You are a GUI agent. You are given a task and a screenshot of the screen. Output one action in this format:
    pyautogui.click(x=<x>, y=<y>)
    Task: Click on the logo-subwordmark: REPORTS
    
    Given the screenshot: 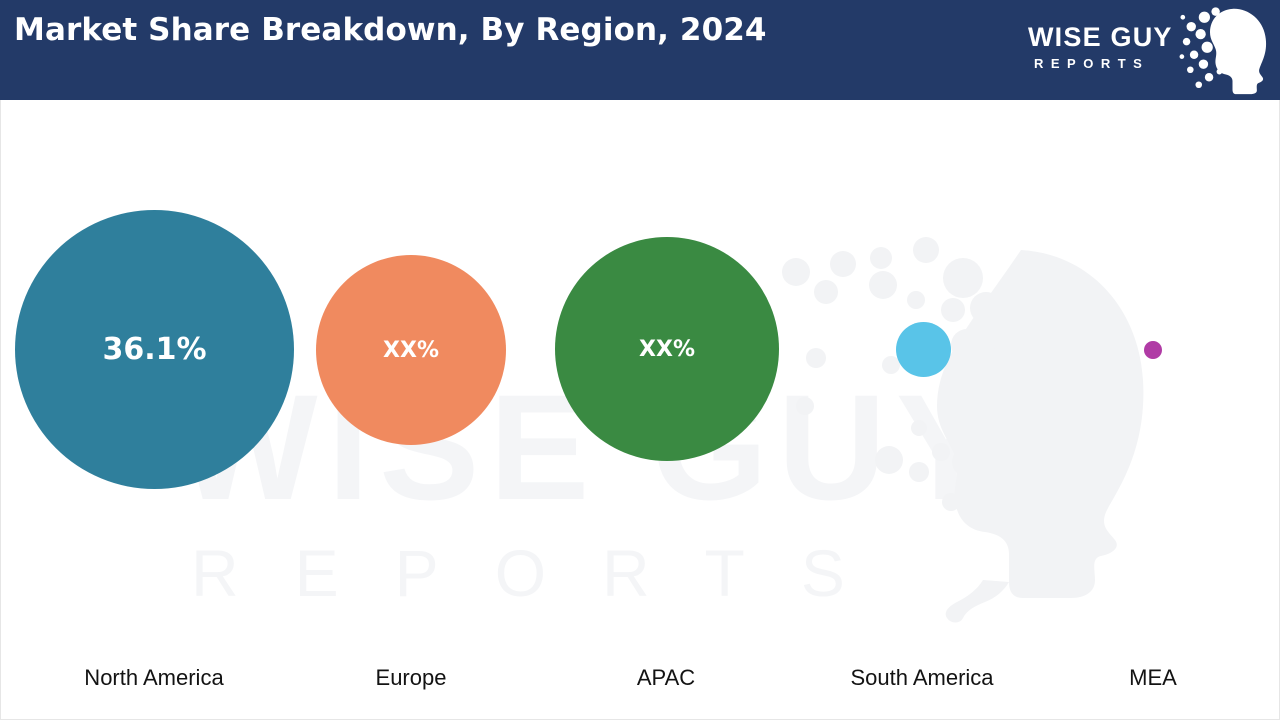 What is the action you would take?
    pyautogui.click(x=1092, y=63)
    